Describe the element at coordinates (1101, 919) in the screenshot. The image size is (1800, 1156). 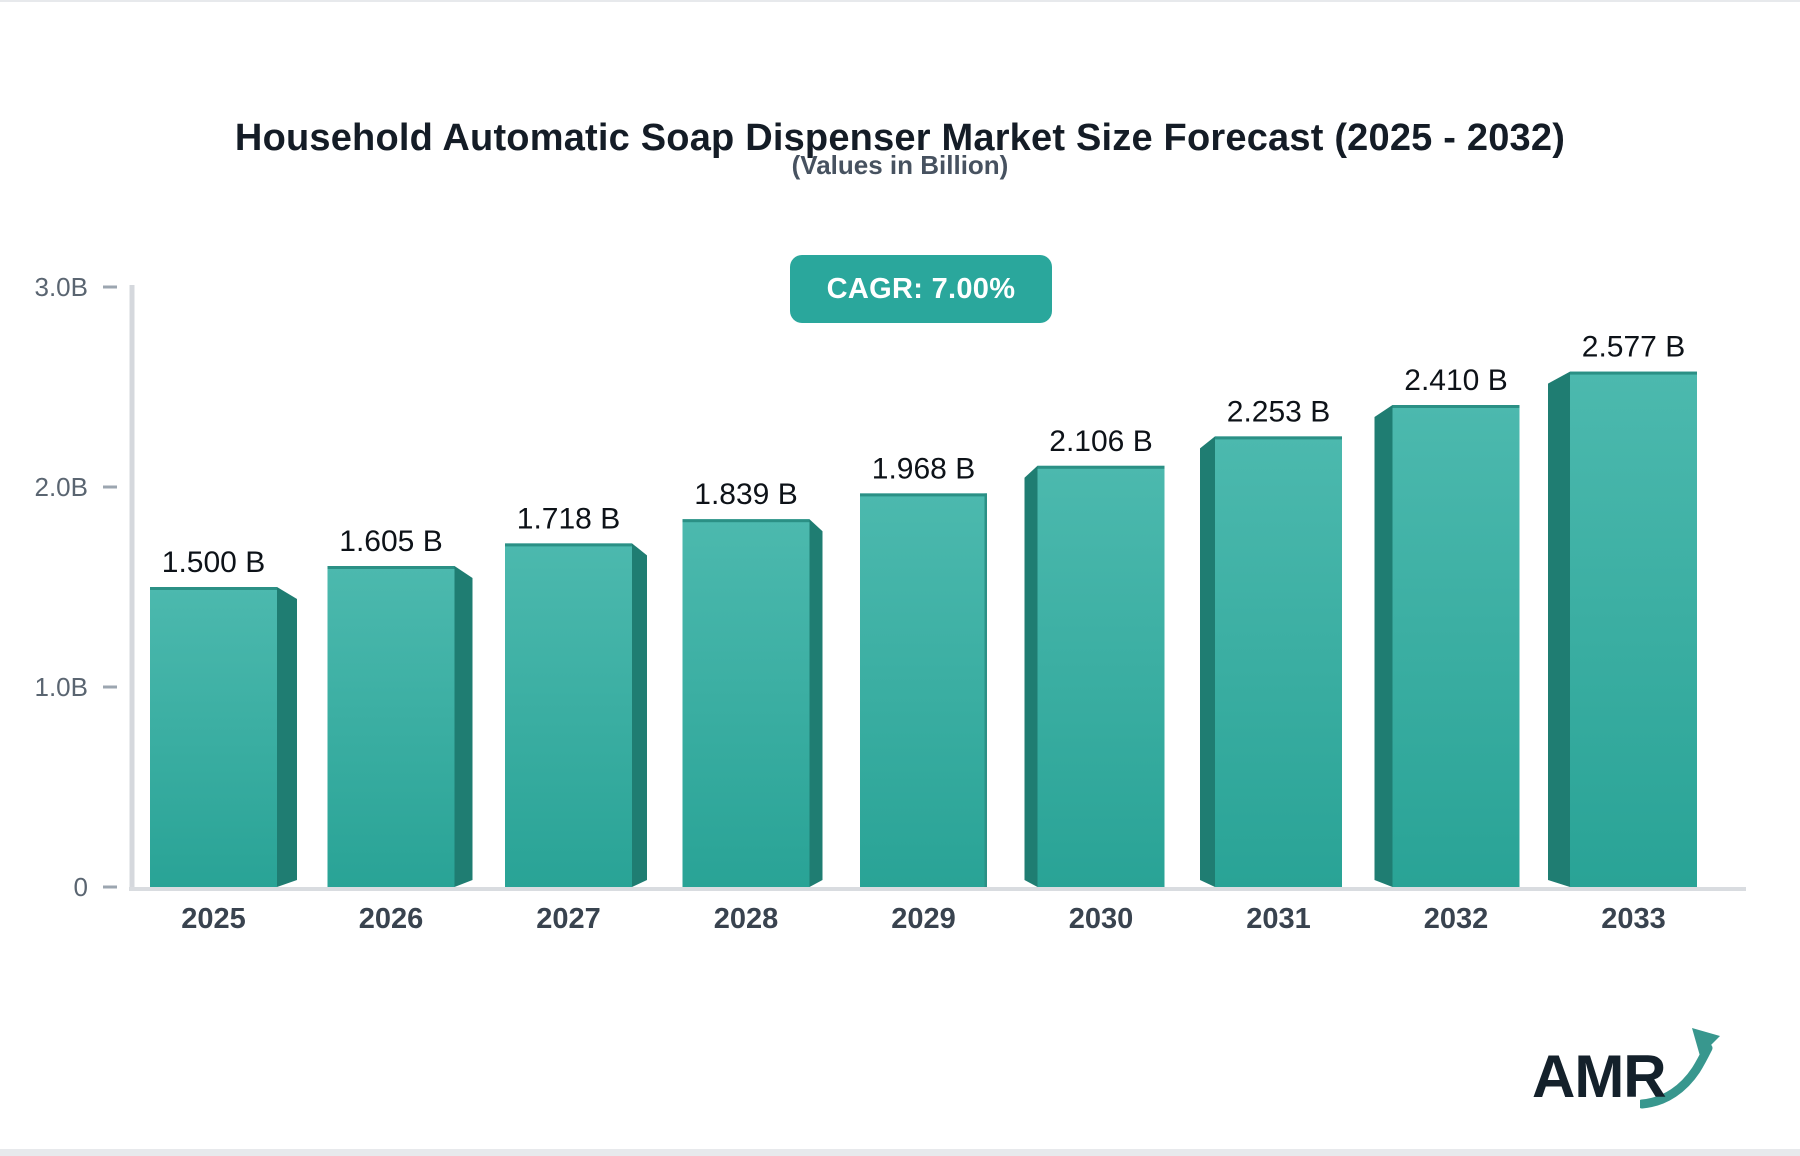
I see `x-axis-label: 2030` at that location.